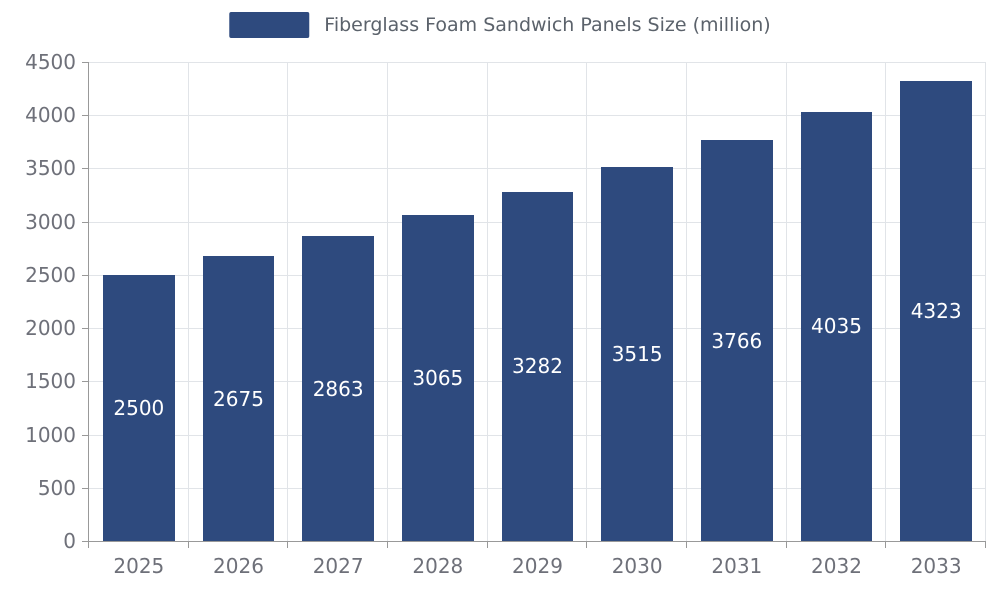  I want to click on bar-value-label: 2500, so click(139, 407).